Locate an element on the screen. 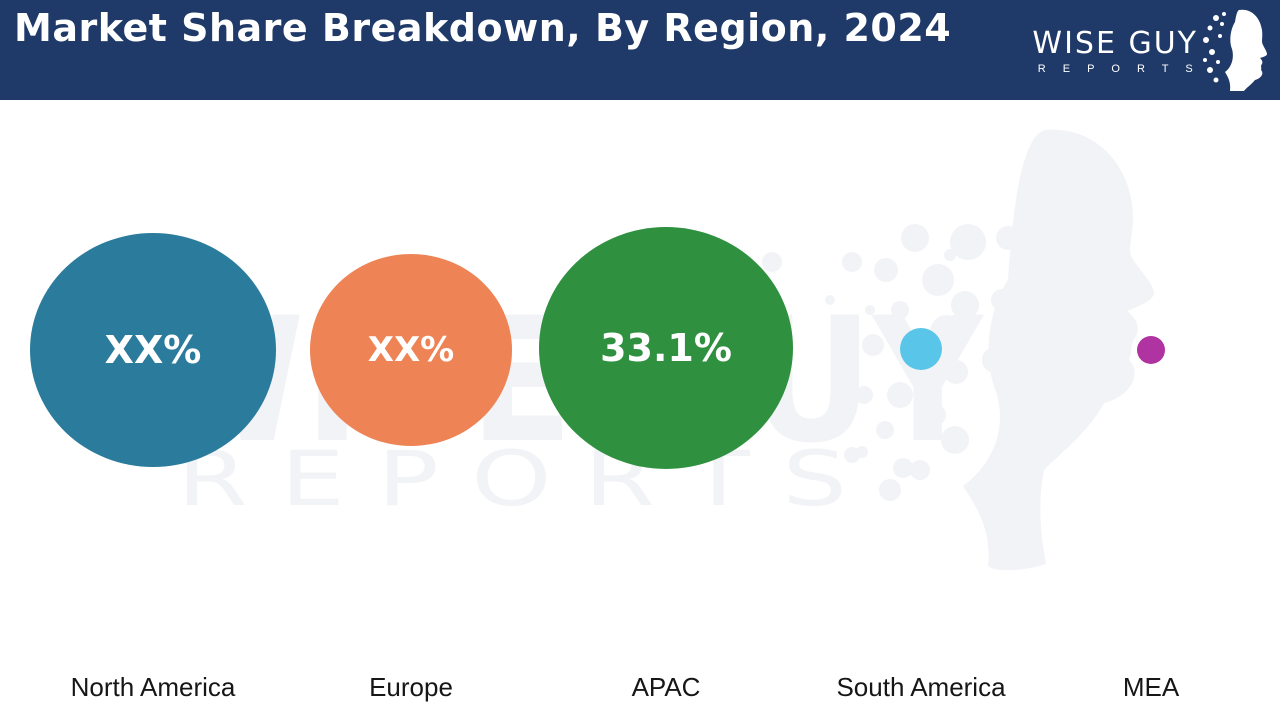 The image size is (1280, 720). watermark-brain-dots is located at coordinates (891, 362).